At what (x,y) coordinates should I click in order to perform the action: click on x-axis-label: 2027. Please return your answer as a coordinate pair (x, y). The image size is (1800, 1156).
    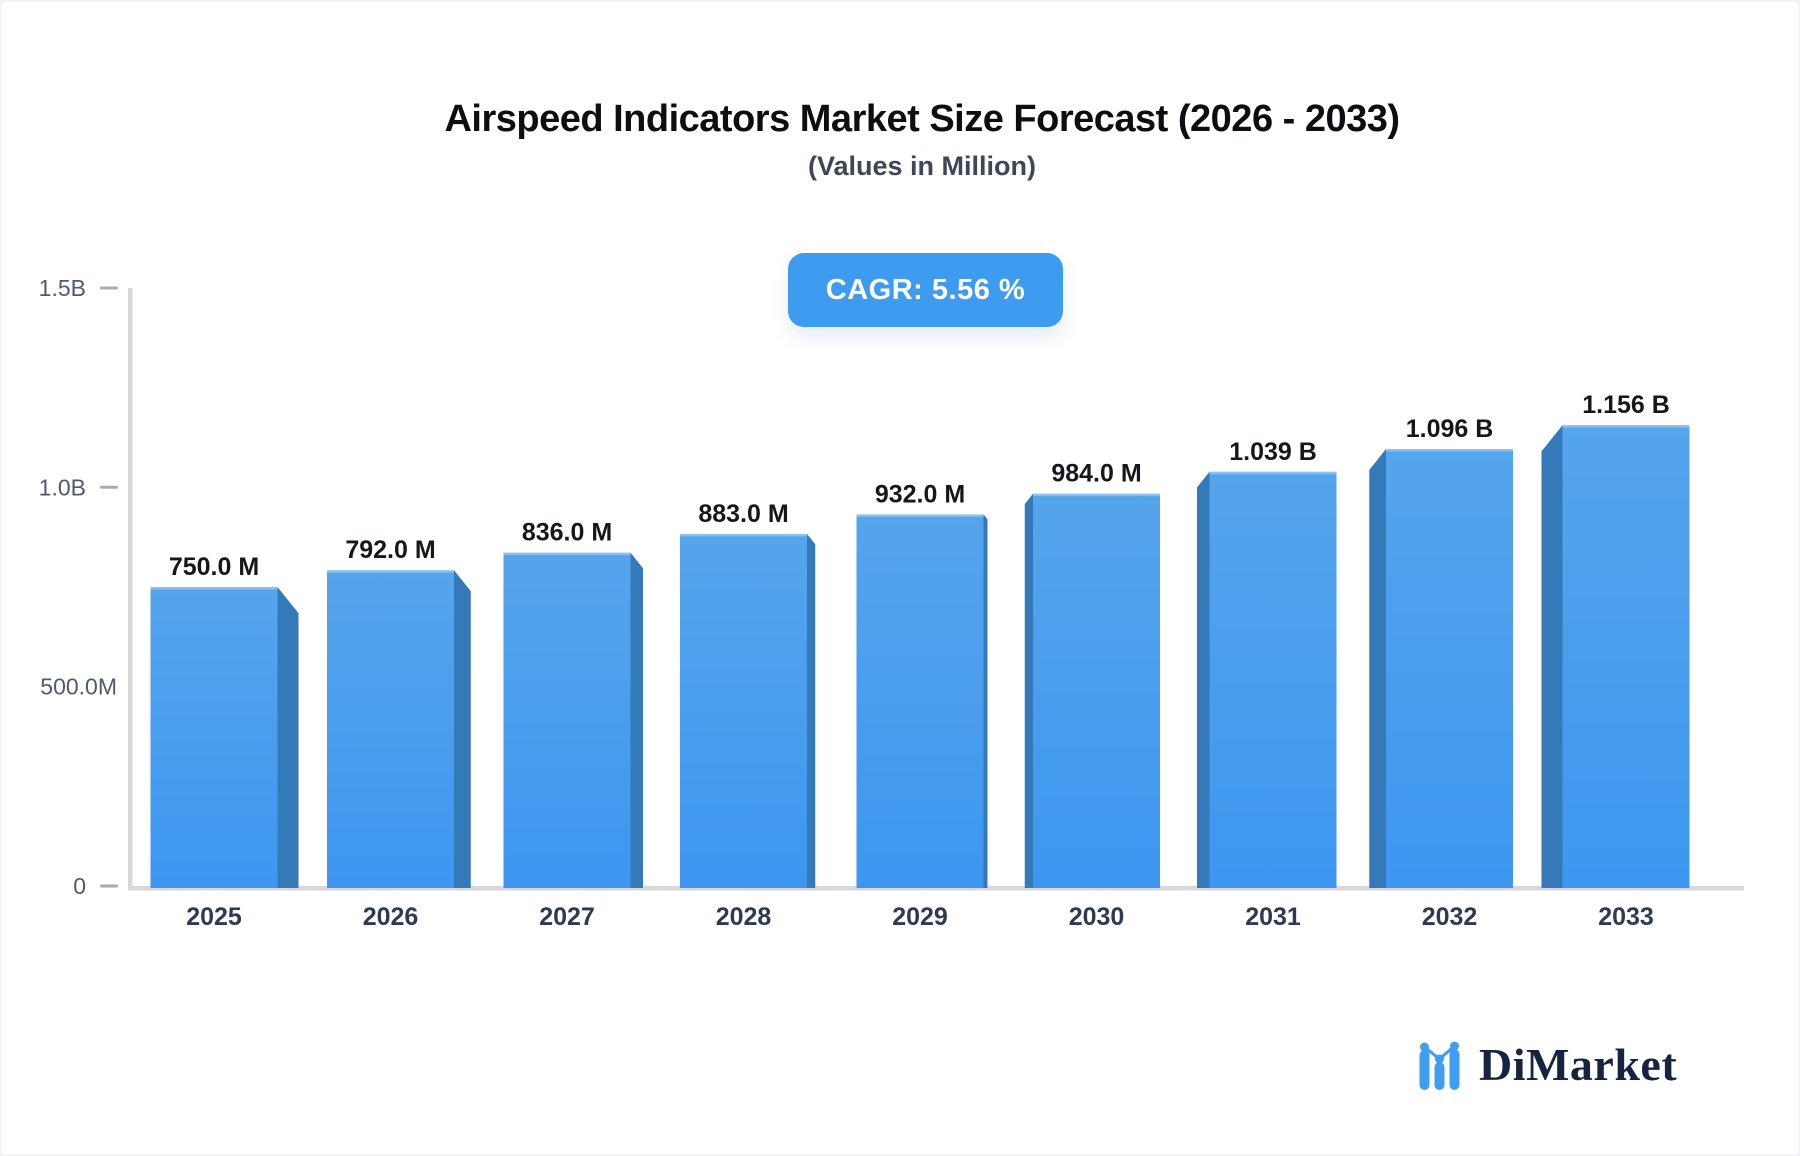
    Looking at the image, I should click on (567, 917).